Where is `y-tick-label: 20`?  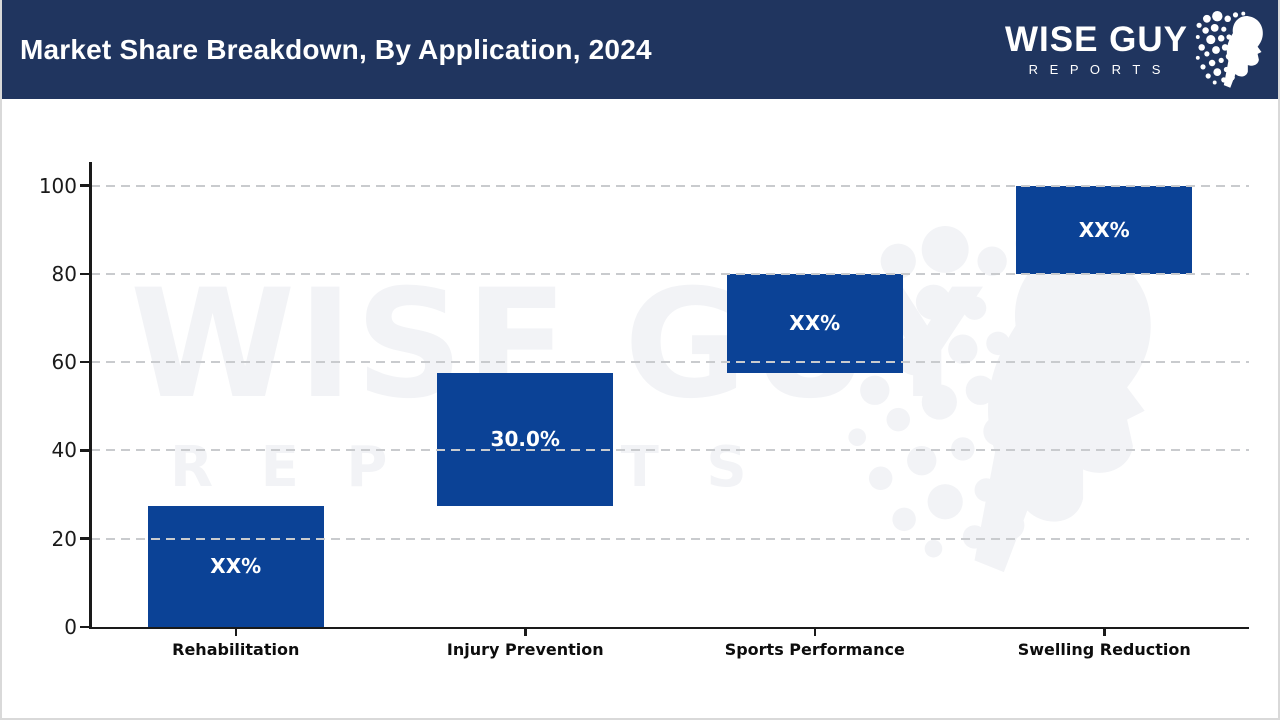
y-tick-label: 20 is located at coordinates (64, 538).